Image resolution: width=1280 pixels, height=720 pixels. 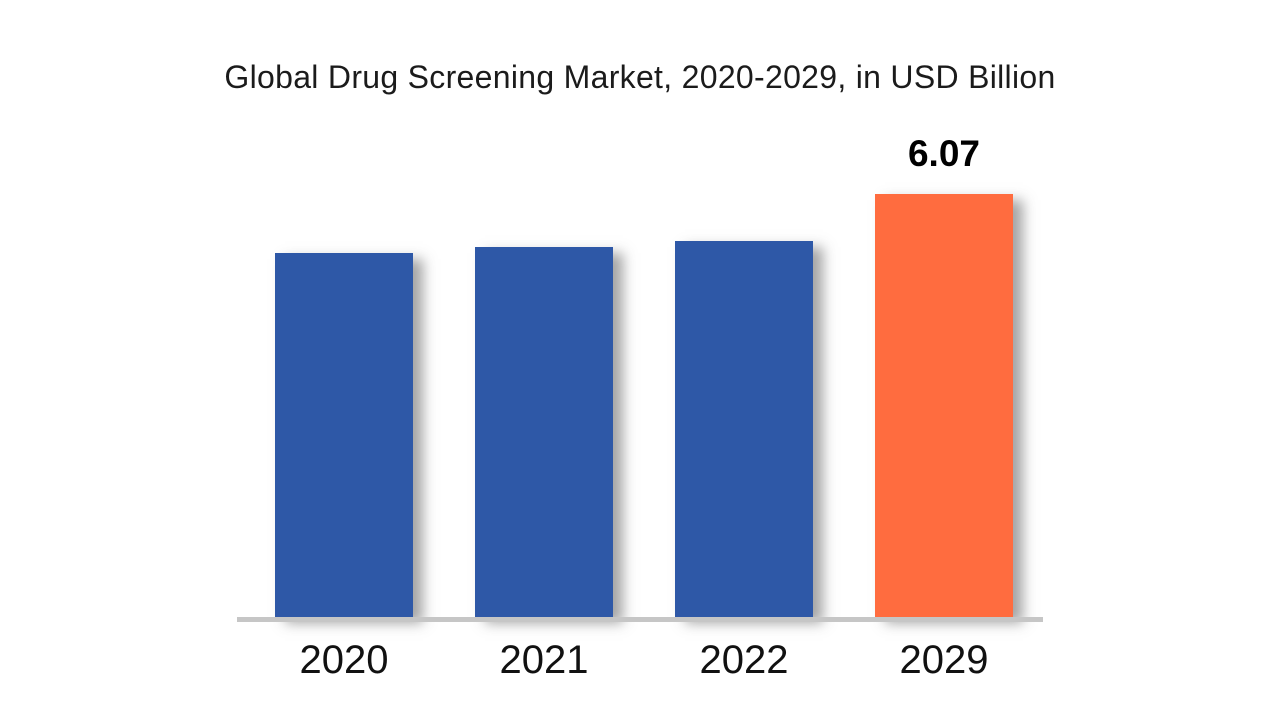 I want to click on x-axis-line, so click(x=640, y=619).